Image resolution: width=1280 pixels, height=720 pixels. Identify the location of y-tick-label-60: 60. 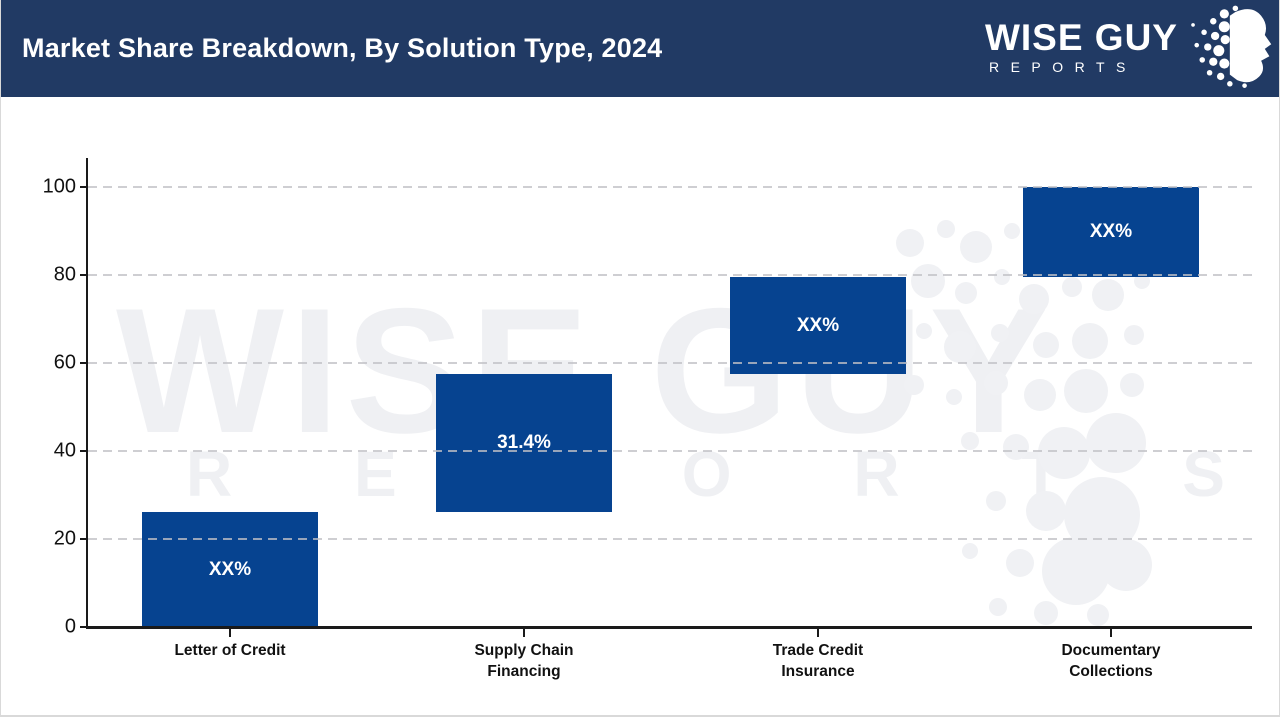
(64, 362).